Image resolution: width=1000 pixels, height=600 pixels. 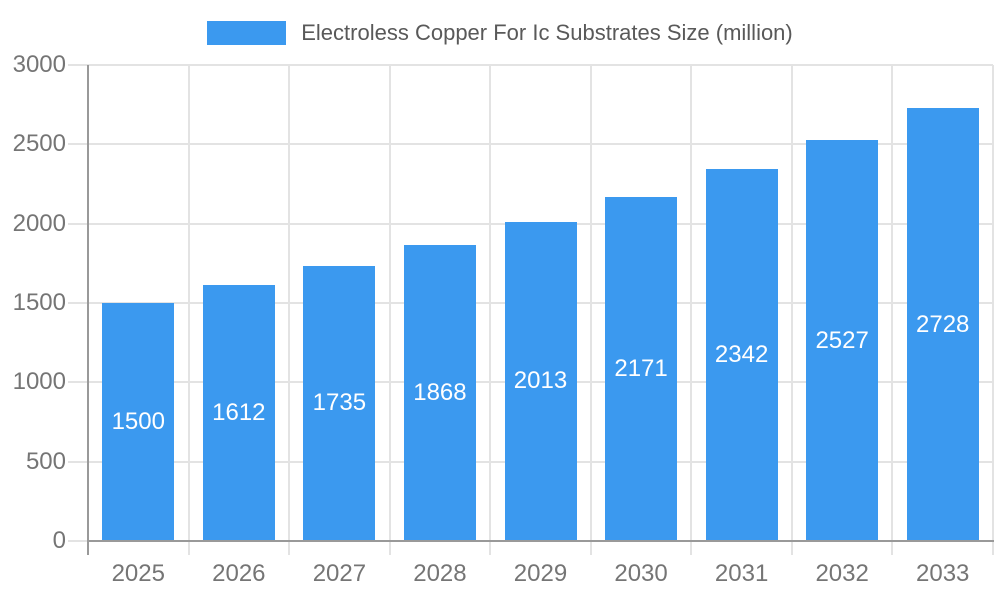 I want to click on bar-value-label: 1500, so click(x=138, y=421).